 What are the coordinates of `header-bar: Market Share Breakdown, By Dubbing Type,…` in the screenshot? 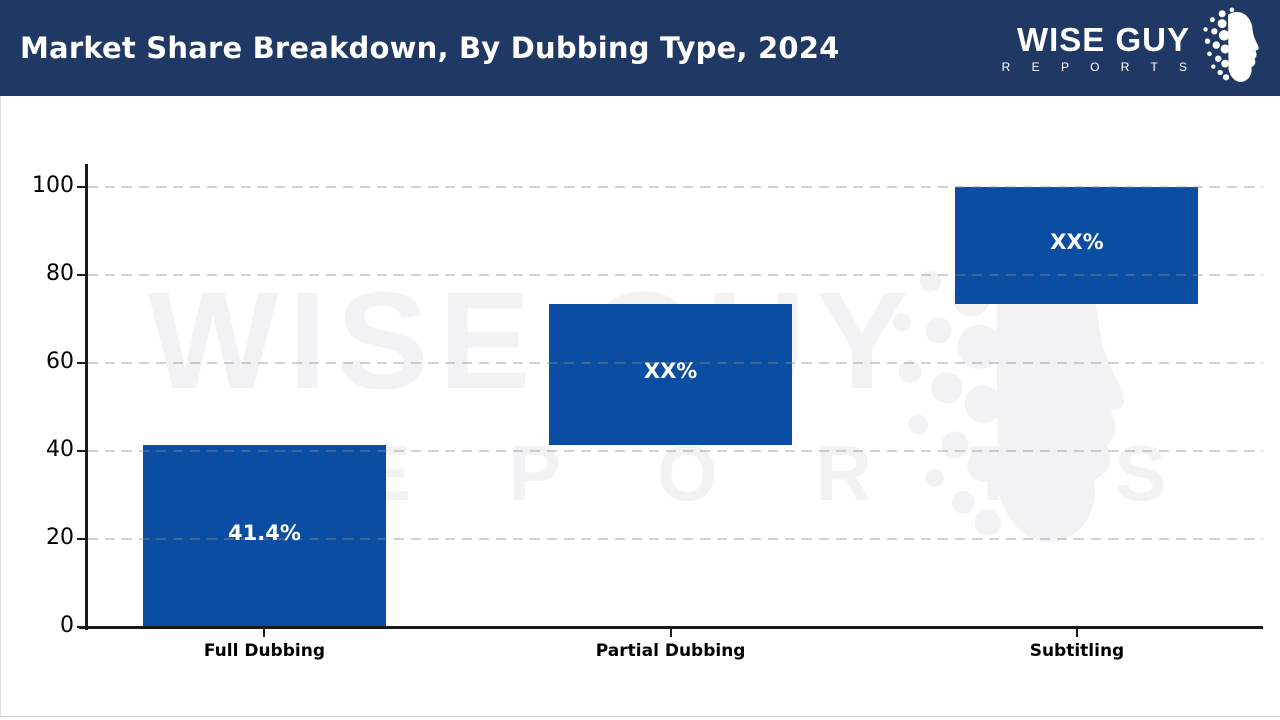 It's located at (640, 48).